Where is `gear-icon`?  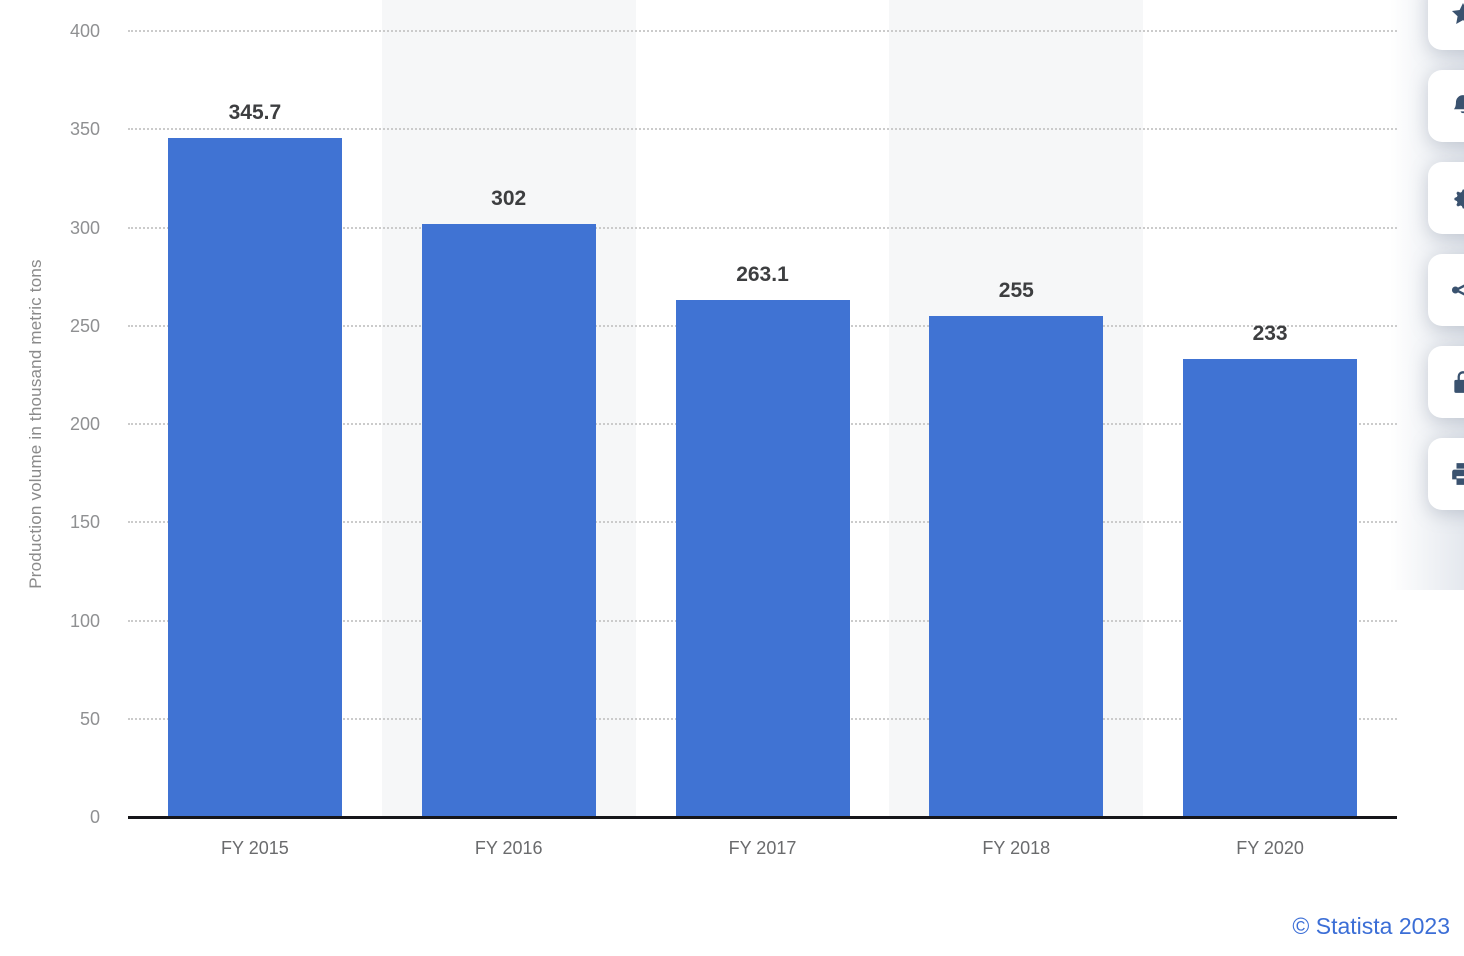 gear-icon is located at coordinates (1459, 199).